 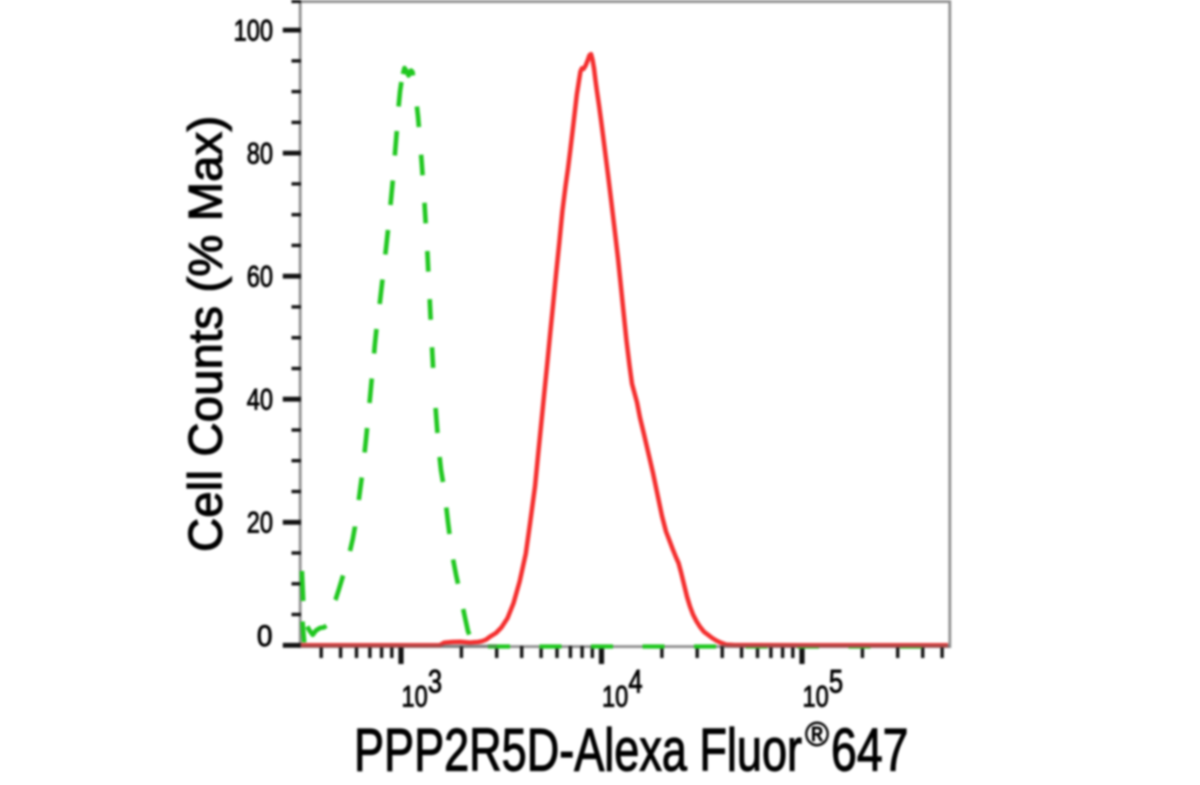 What do you see at coordinates (836, 682) in the screenshot?
I see `svg-text: 5` at bounding box center [836, 682].